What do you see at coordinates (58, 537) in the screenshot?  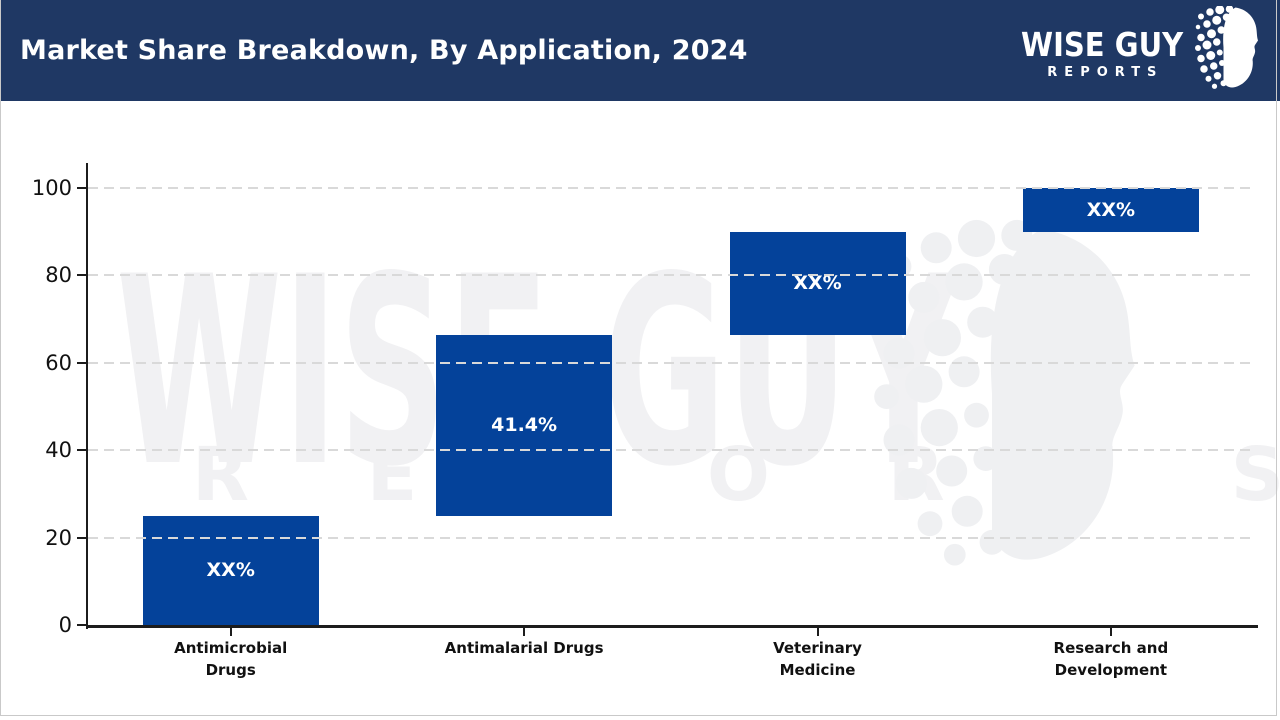 I see `y-tick-label-20: 20` at bounding box center [58, 537].